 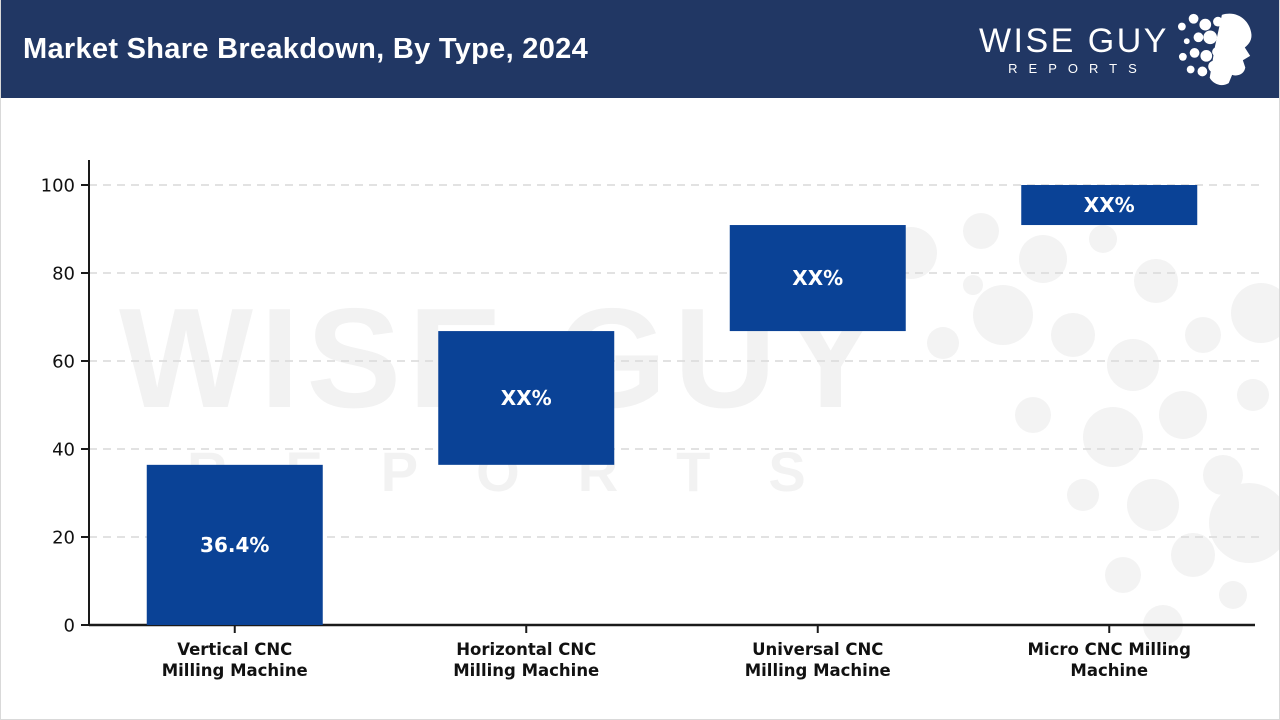 I want to click on bar-label-0: 36.4%, so click(x=234, y=545).